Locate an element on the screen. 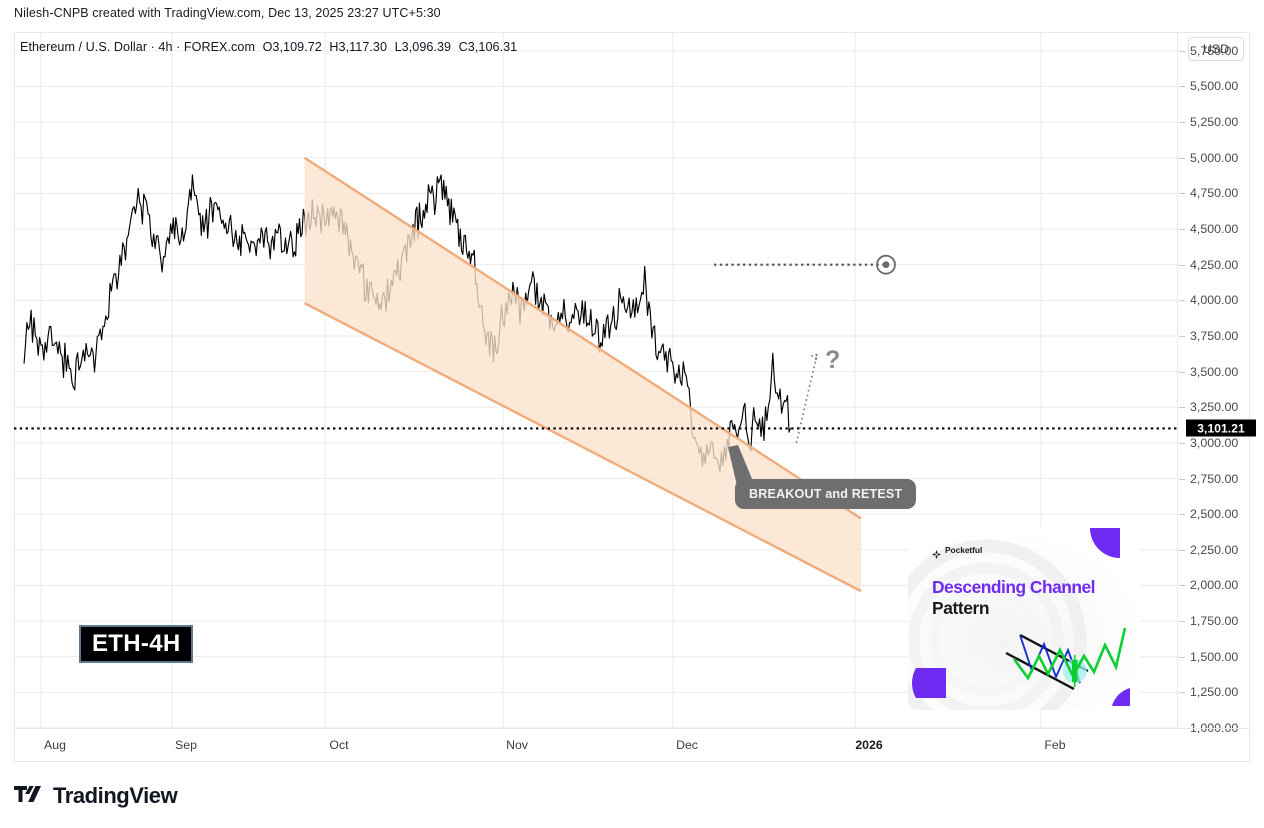  panel-title-line1: Descending Channel is located at coordinates (1014, 587).